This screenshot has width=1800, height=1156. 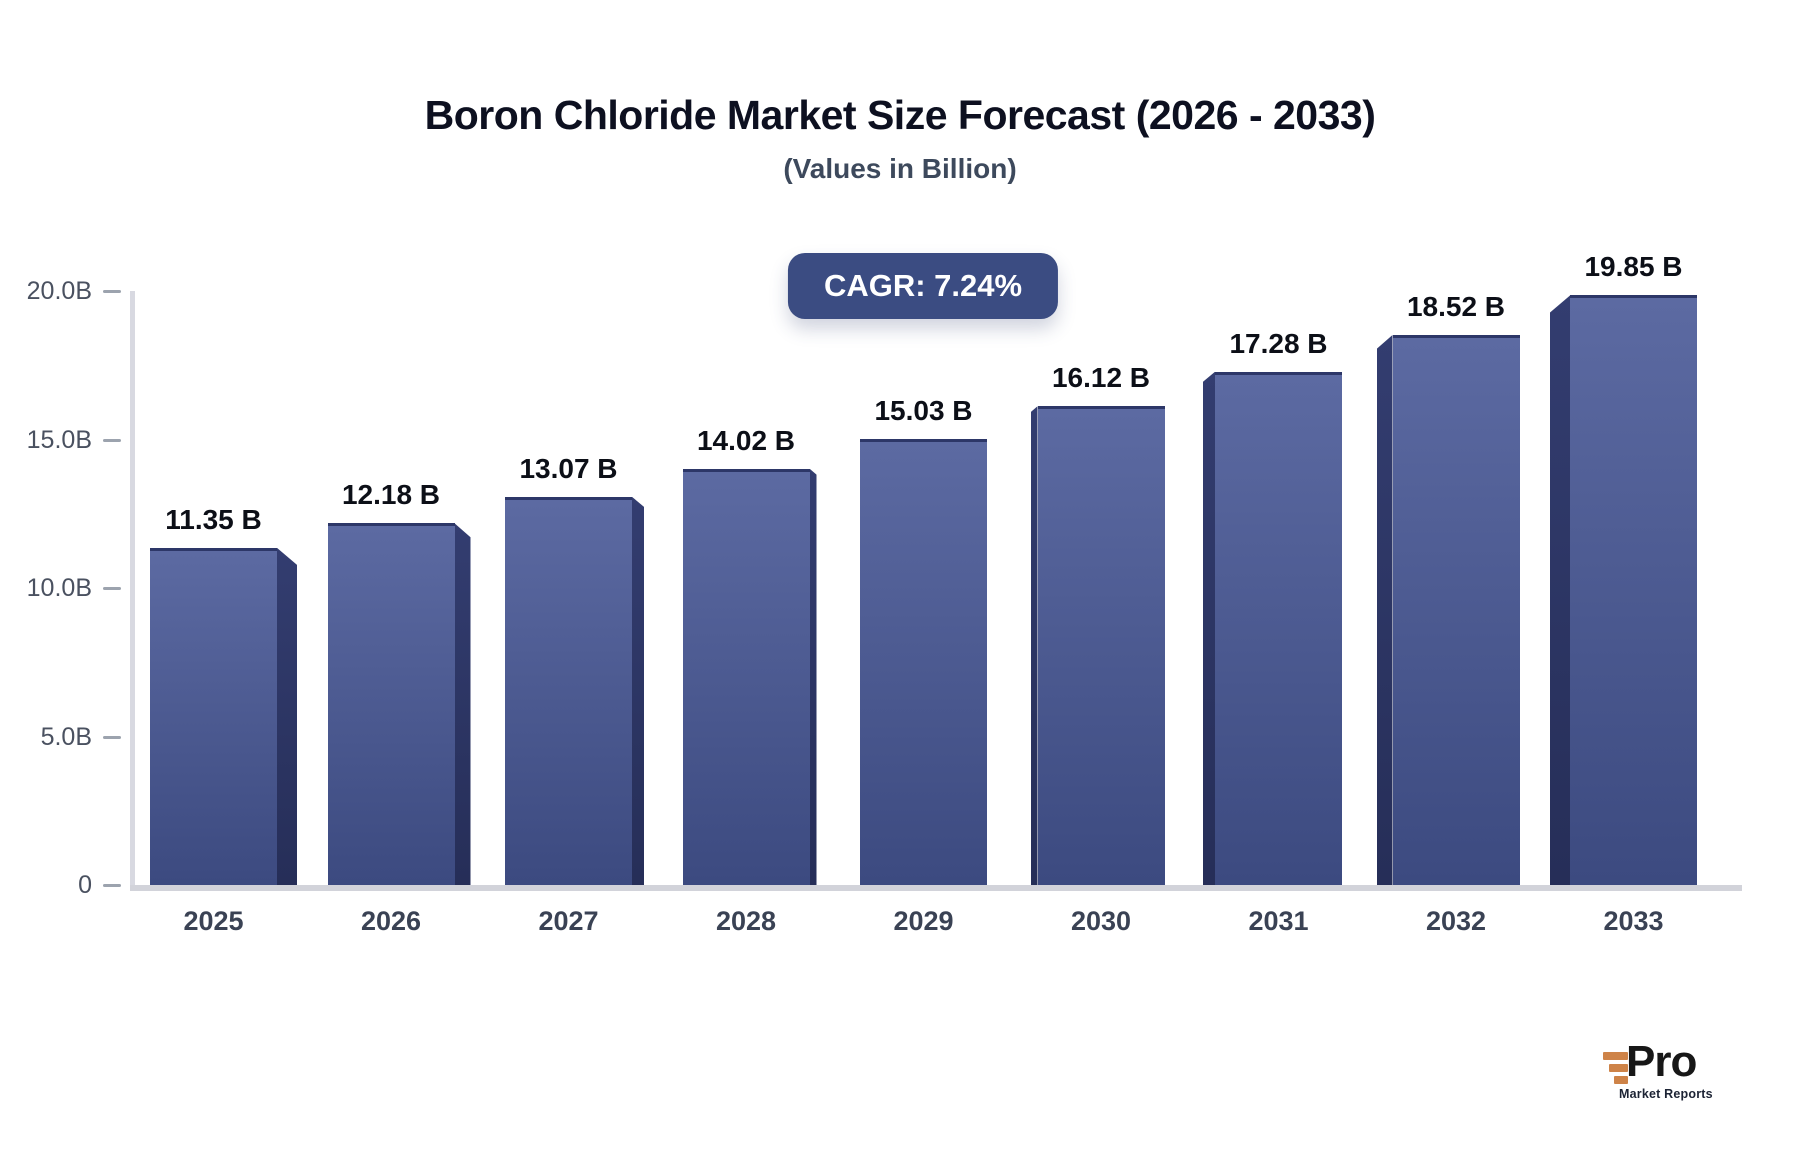 What do you see at coordinates (923, 921) in the screenshot?
I see `x-axis-tick-label: 2029` at bounding box center [923, 921].